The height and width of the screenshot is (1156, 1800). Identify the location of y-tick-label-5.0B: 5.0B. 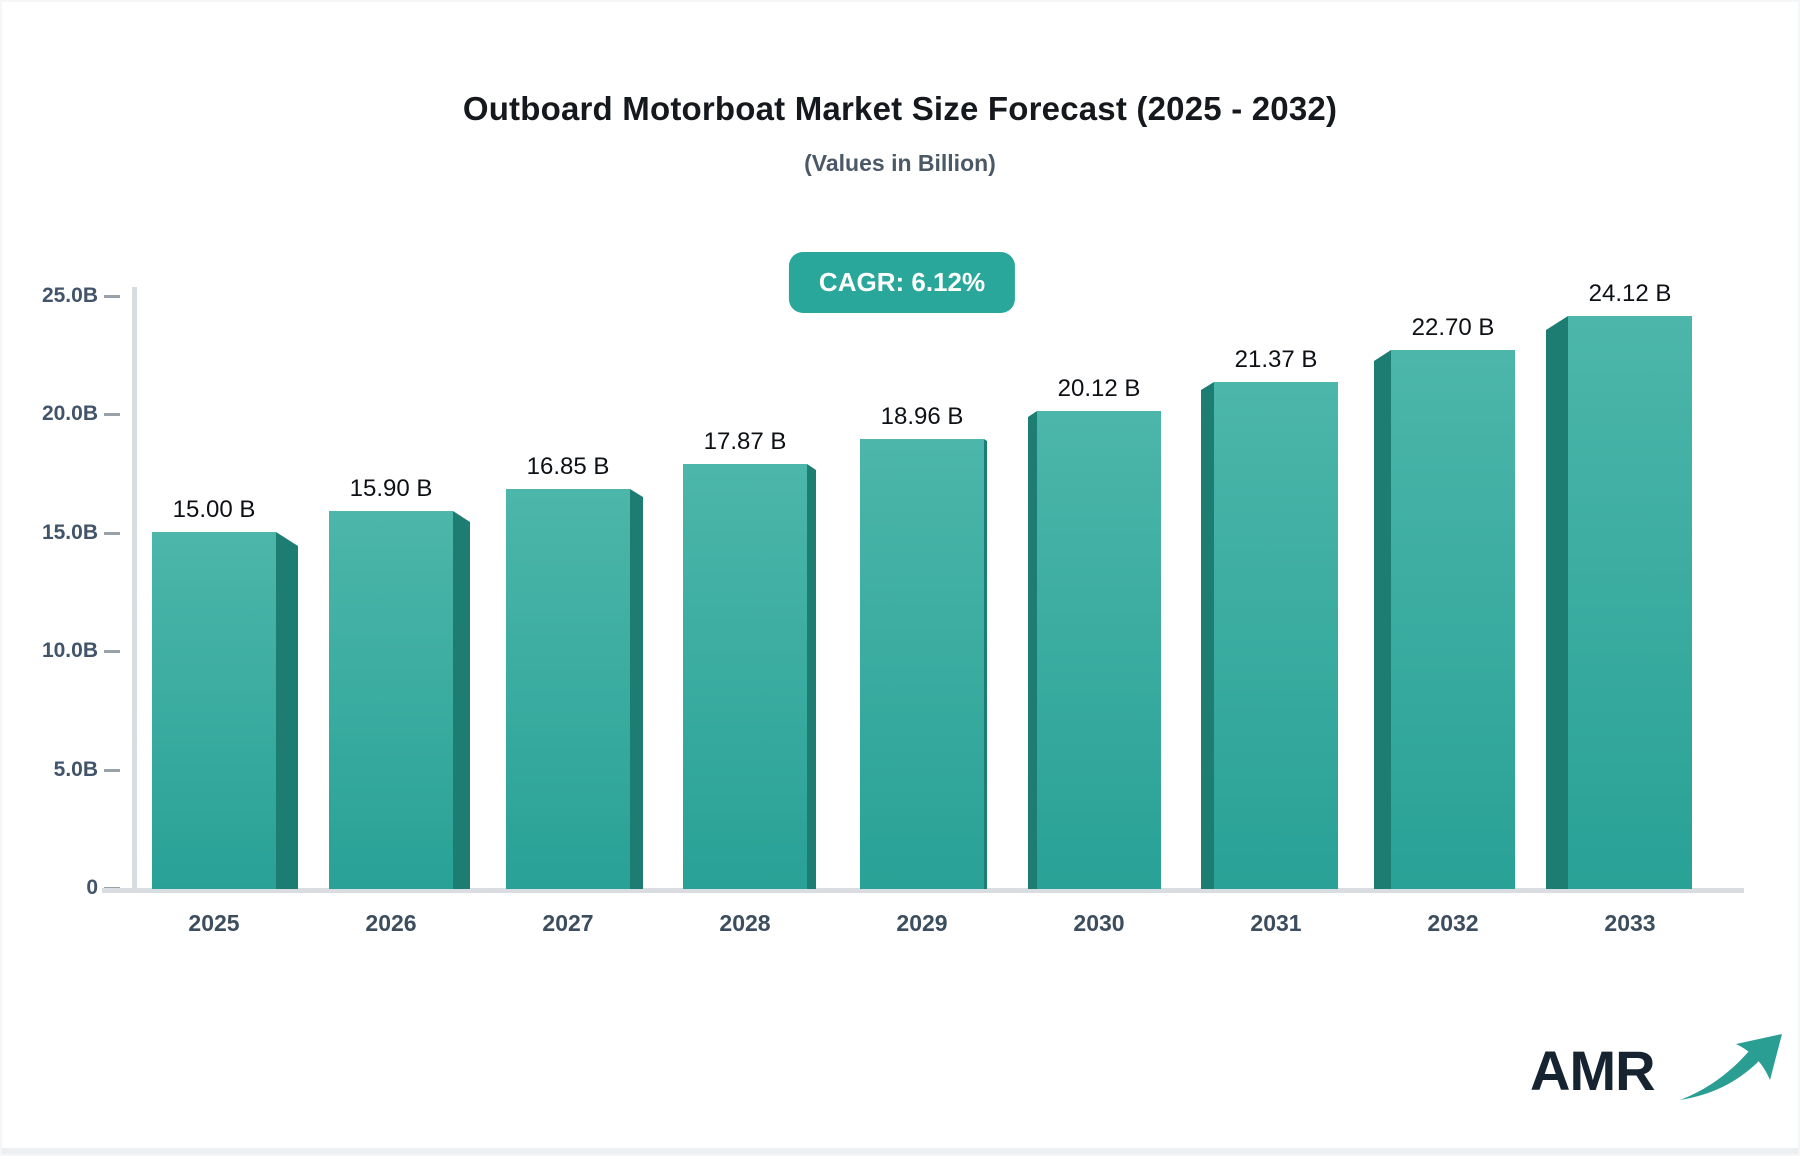
(75, 769).